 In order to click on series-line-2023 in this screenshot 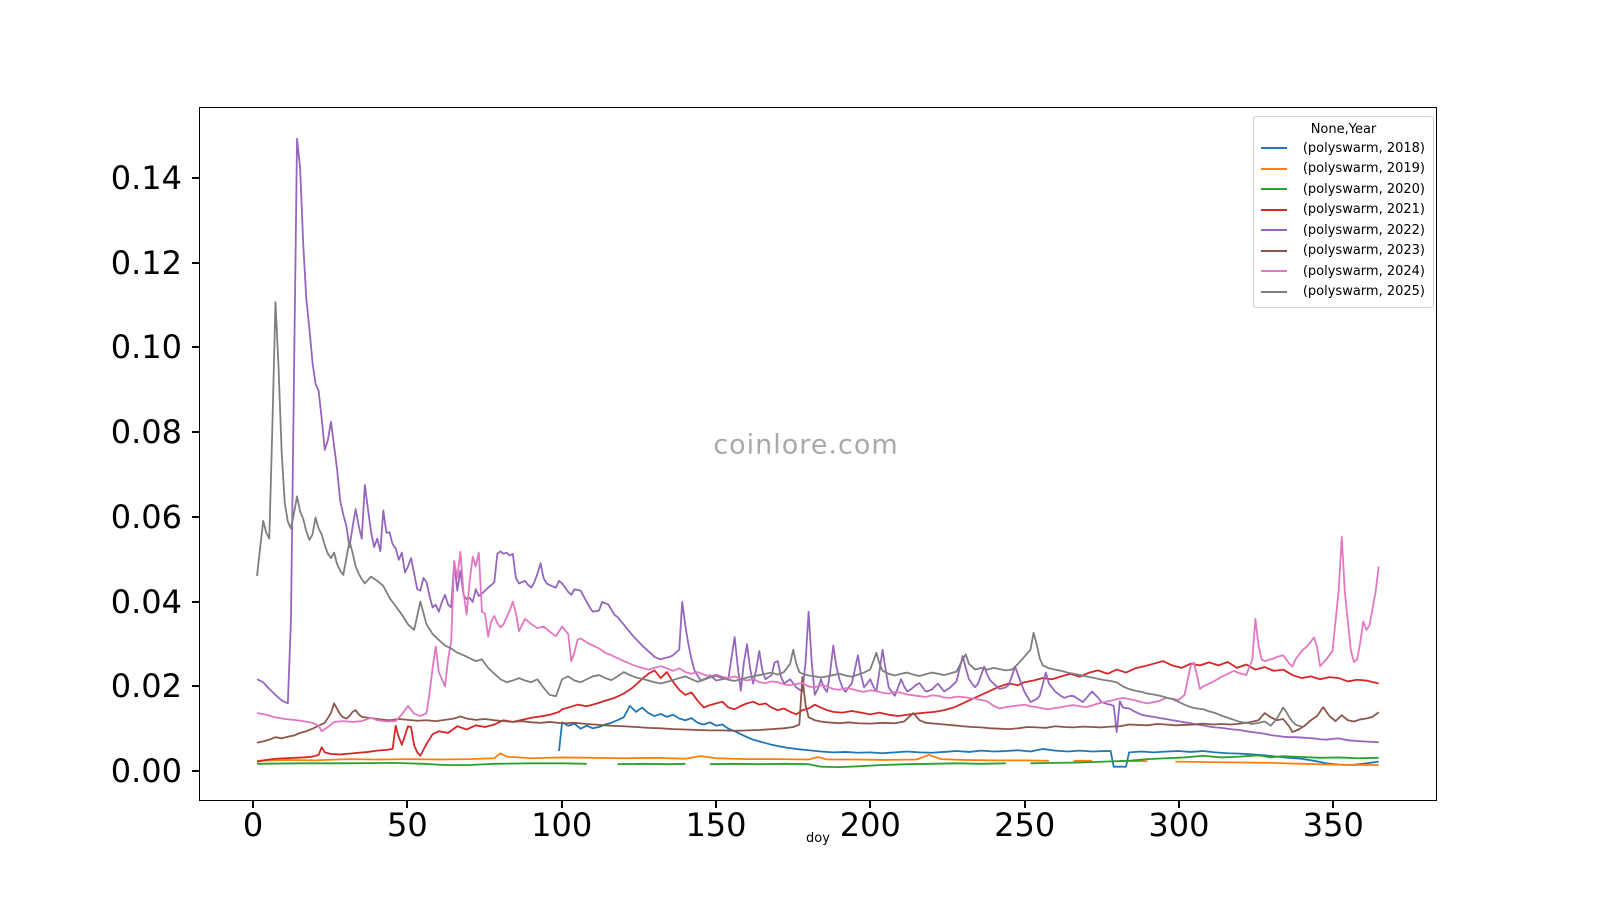, I will do `click(818, 710)`.